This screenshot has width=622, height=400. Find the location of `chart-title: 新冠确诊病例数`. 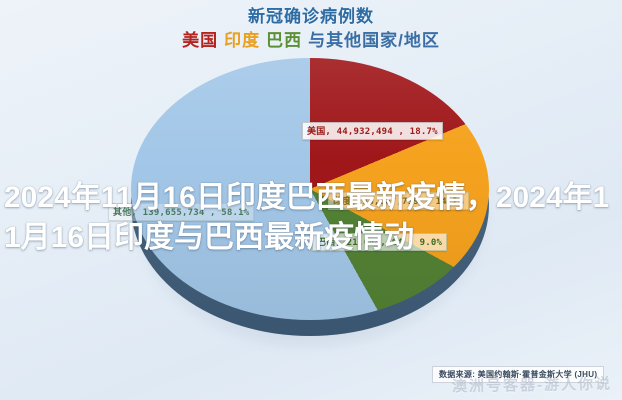

chart-title: 新冠确诊病例数 is located at coordinates (311, 16).